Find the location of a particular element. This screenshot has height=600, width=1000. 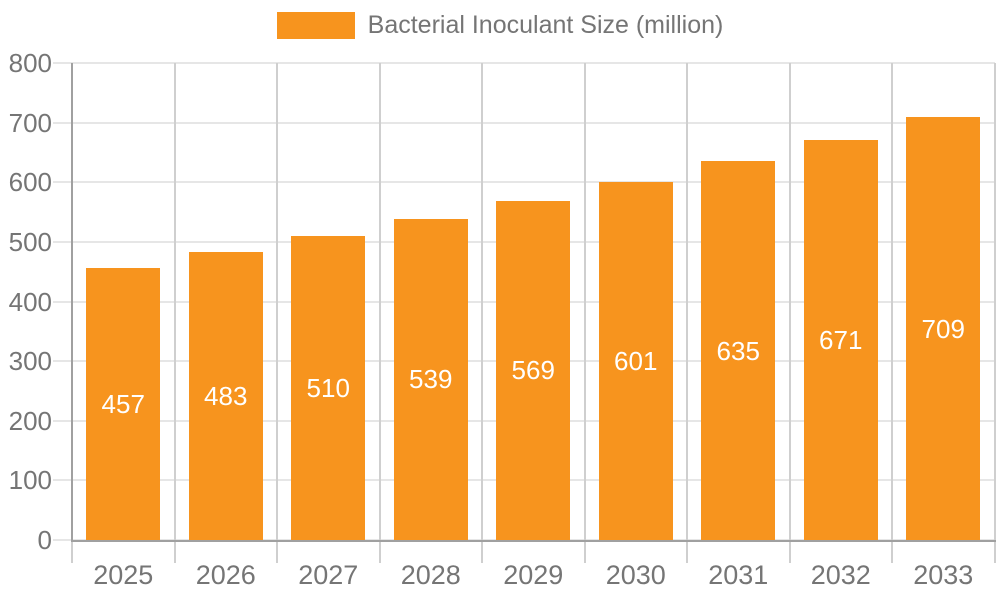

bar-value-label: 457 is located at coordinates (123, 403).